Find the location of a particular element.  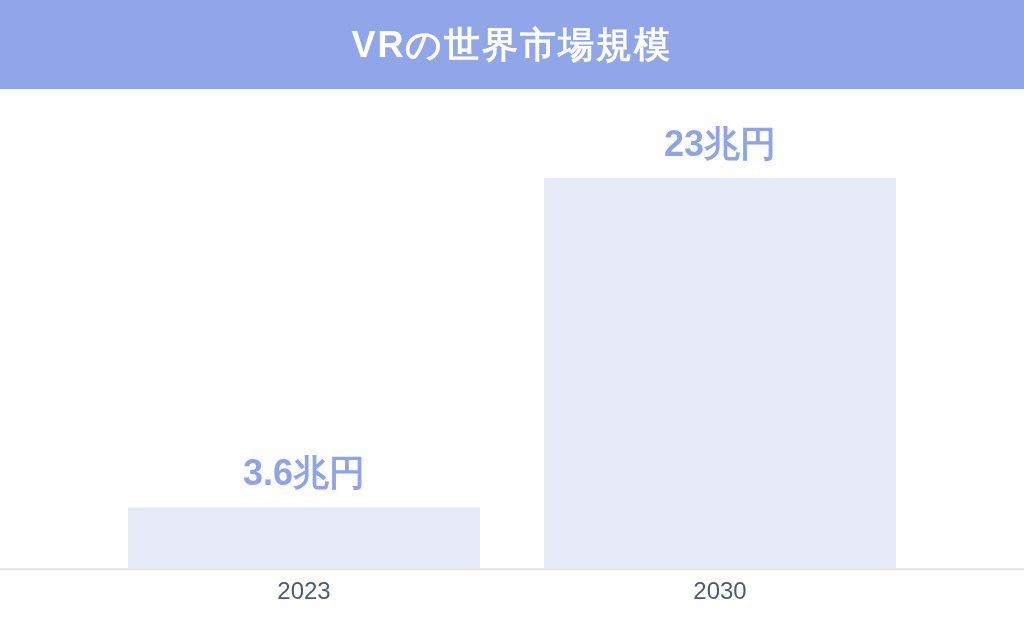

data-label: 3.6兆円 is located at coordinates (304, 473).